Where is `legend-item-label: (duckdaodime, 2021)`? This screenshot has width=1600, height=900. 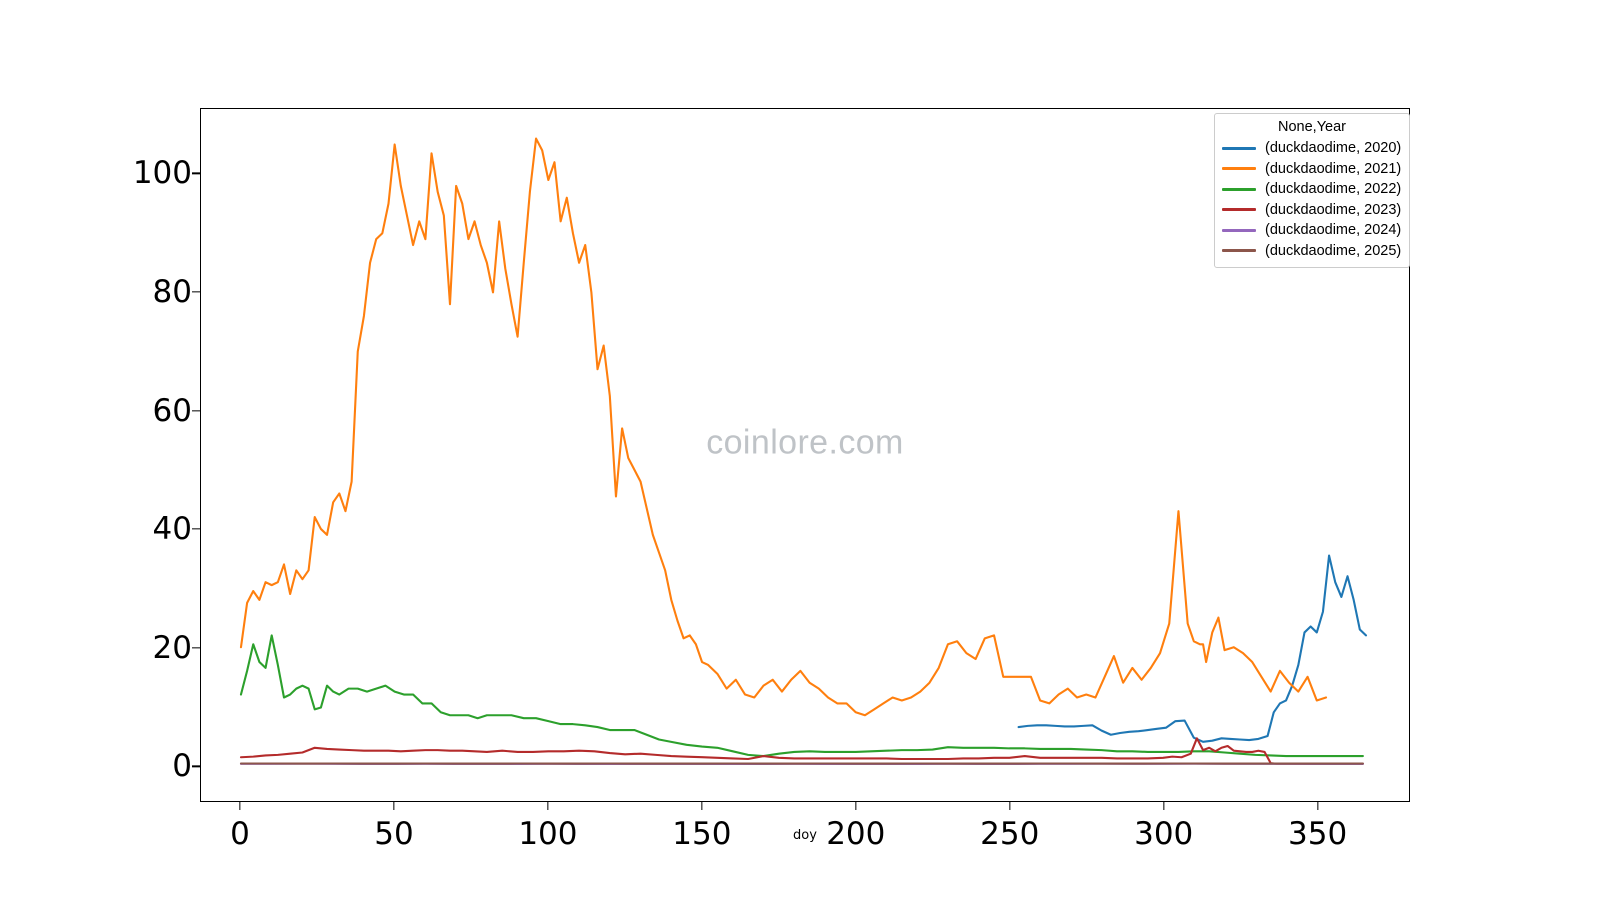 legend-item-label: (duckdaodime, 2021) is located at coordinates (1333, 168).